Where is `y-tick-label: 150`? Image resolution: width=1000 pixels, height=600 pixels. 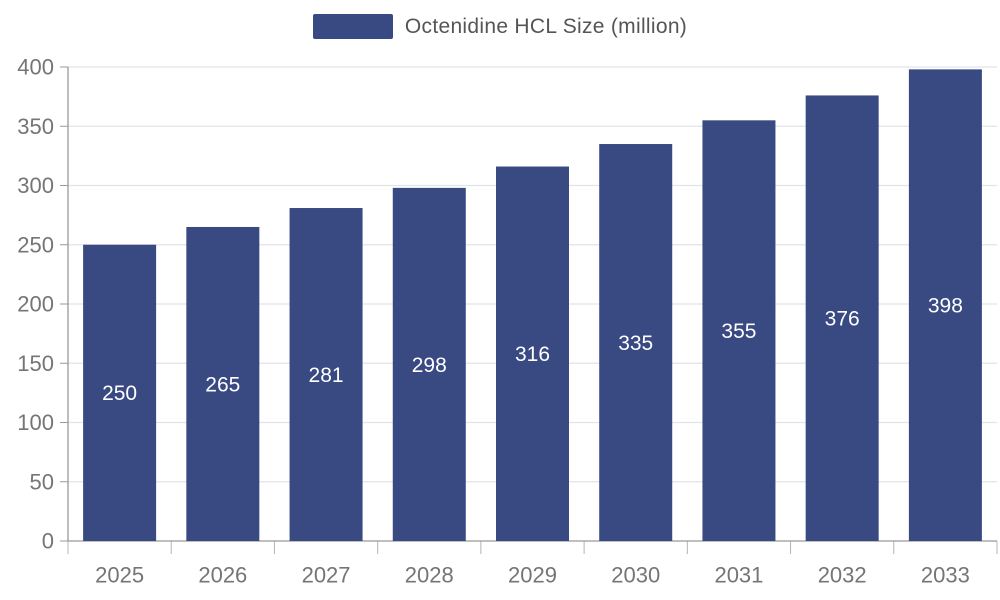
y-tick-label: 150 is located at coordinates (35, 363).